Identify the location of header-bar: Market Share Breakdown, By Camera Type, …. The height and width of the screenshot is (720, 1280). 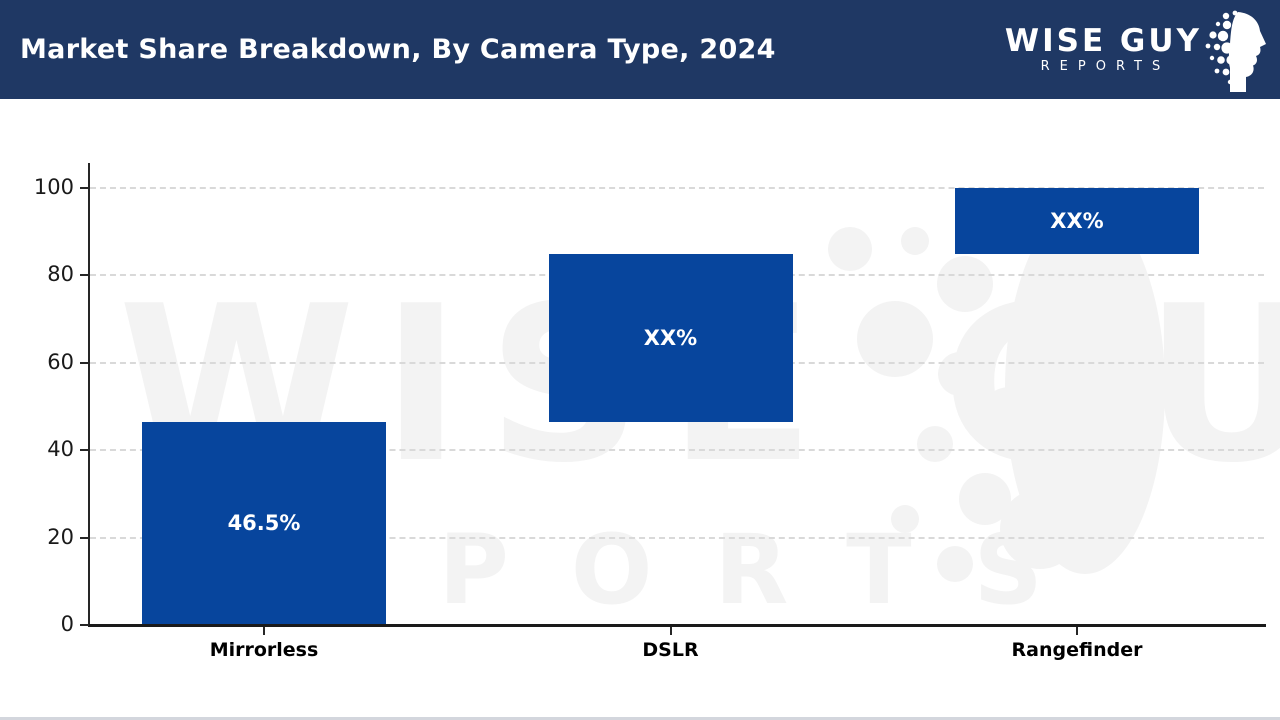
(640, 49).